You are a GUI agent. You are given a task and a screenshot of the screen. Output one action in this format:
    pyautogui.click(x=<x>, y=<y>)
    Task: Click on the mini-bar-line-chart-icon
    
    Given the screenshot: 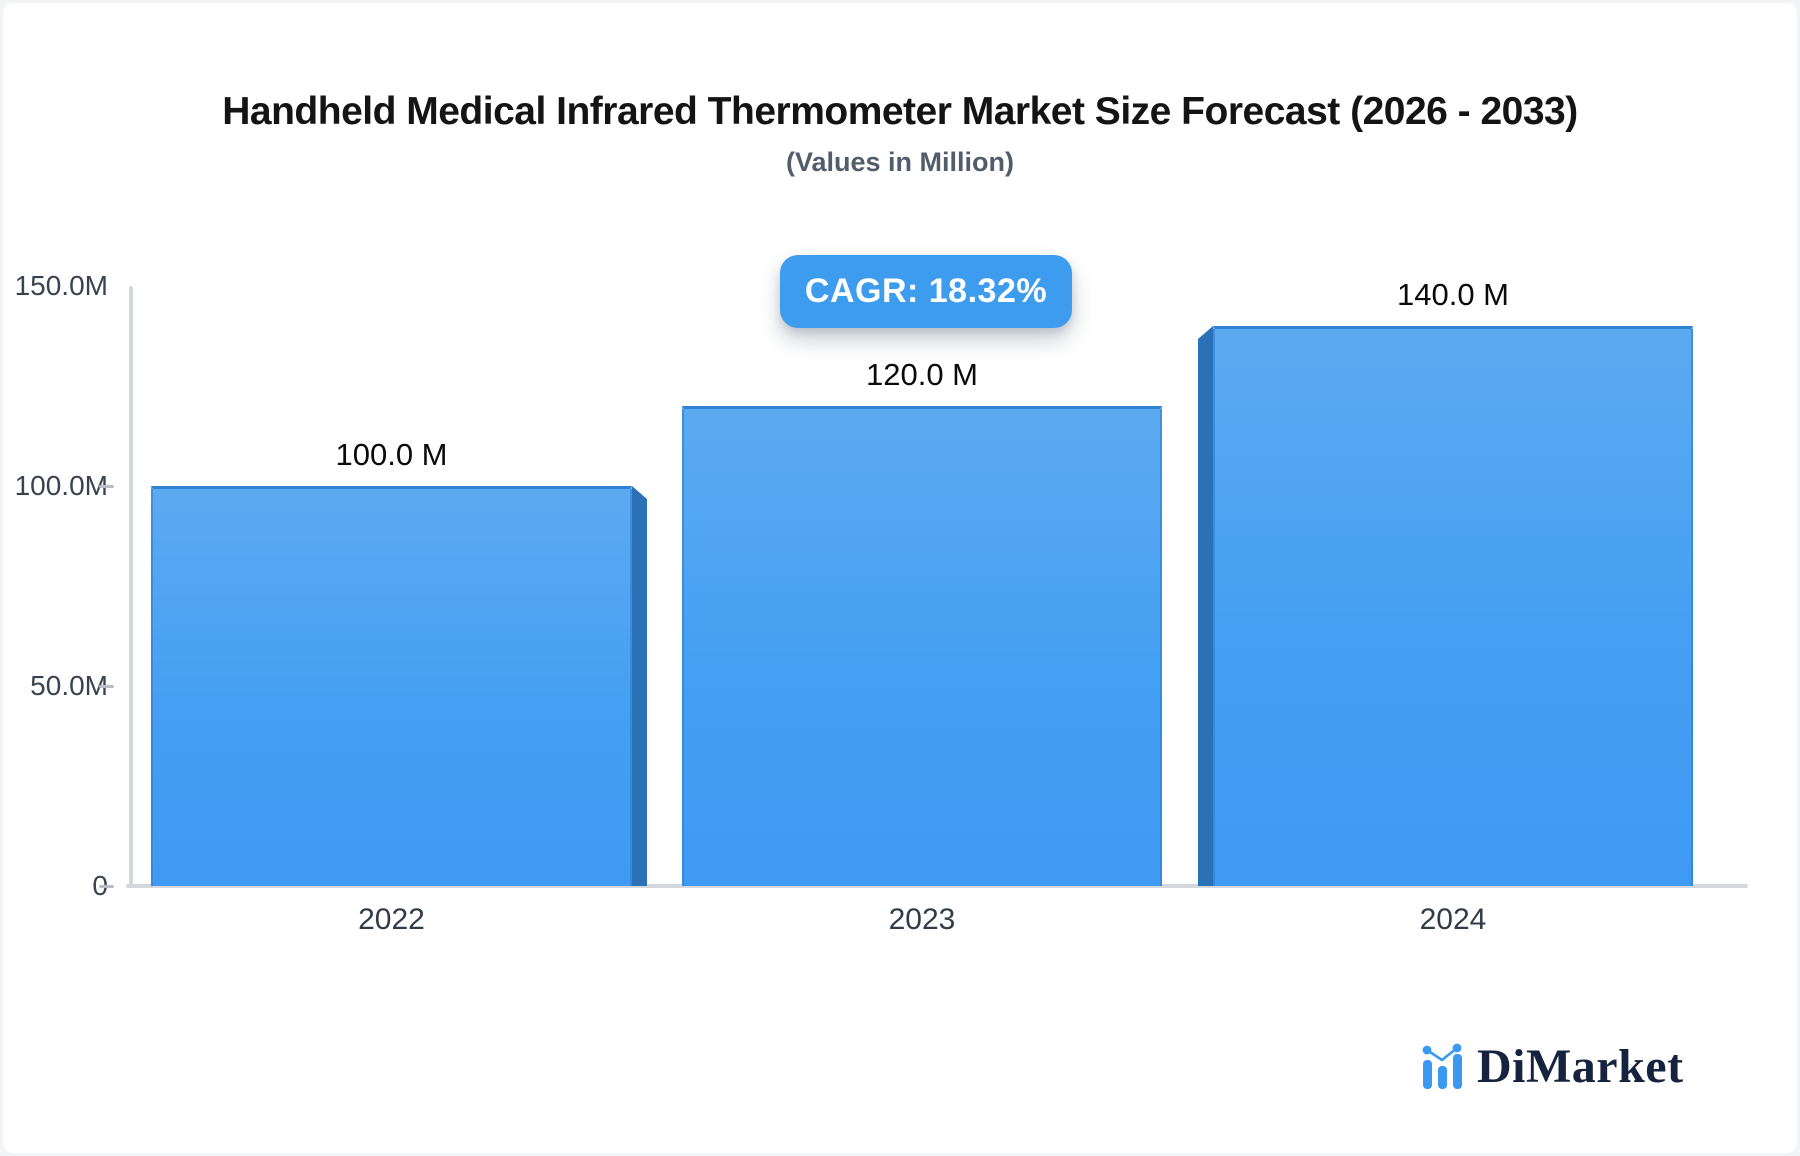 What is the action you would take?
    pyautogui.click(x=1442, y=1066)
    